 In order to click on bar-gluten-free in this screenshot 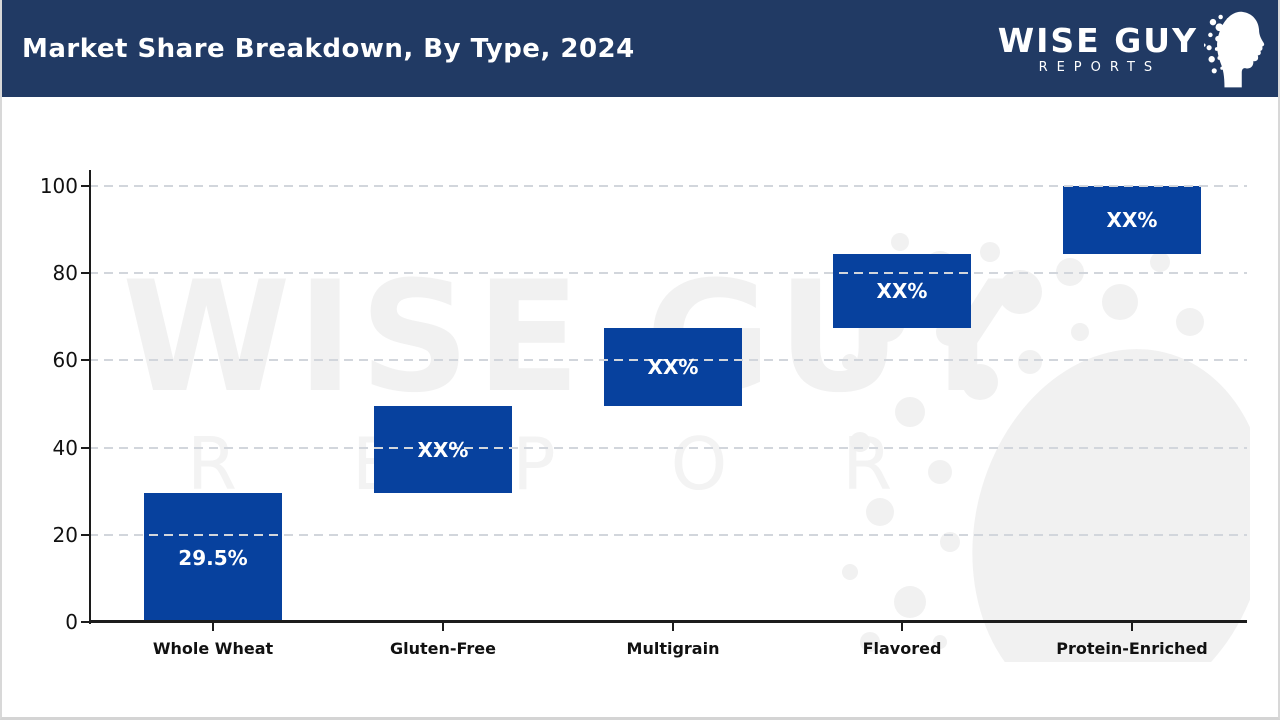, I will do `click(443, 450)`.